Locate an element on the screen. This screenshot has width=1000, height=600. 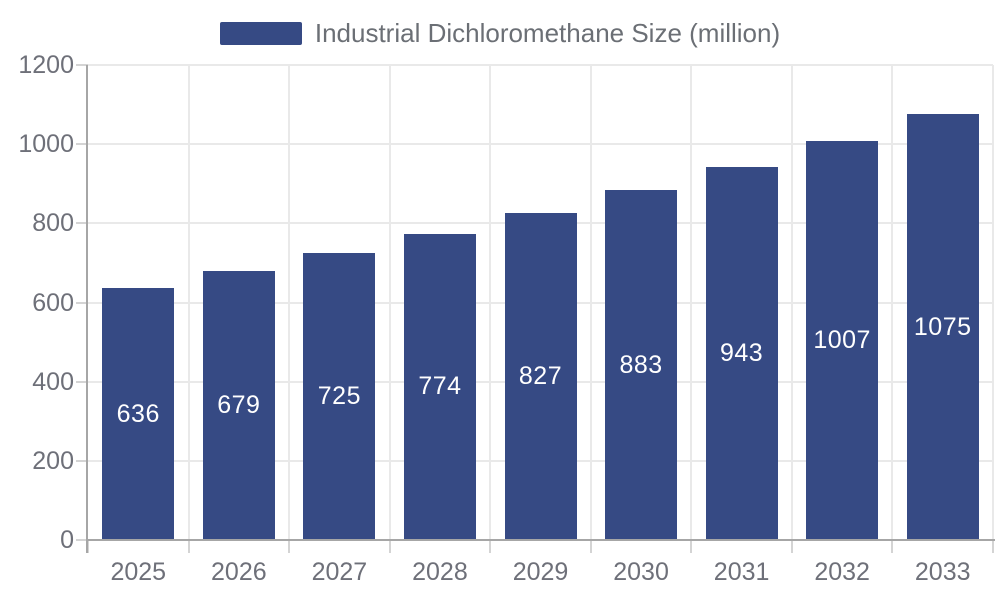
bar-value-label: 883 is located at coordinates (641, 364).